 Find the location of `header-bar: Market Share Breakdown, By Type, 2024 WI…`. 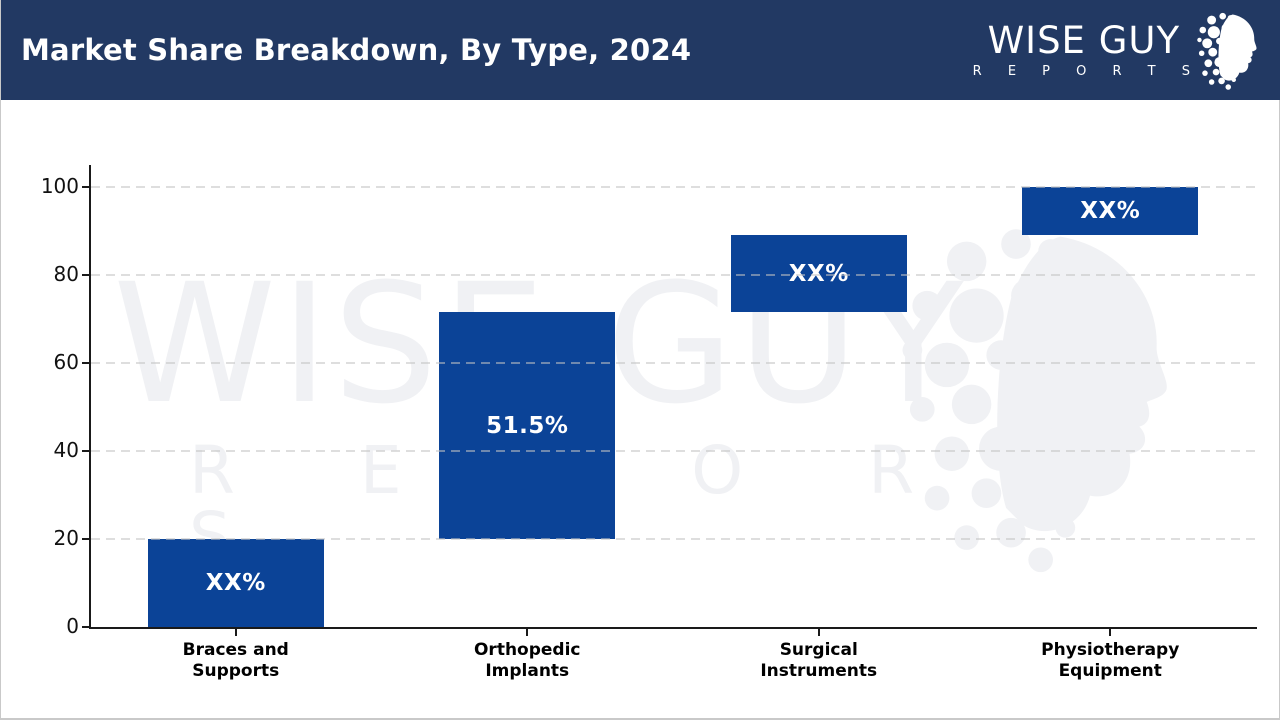

header-bar: Market Share Breakdown, By Type, 2024 WI… is located at coordinates (640, 50).